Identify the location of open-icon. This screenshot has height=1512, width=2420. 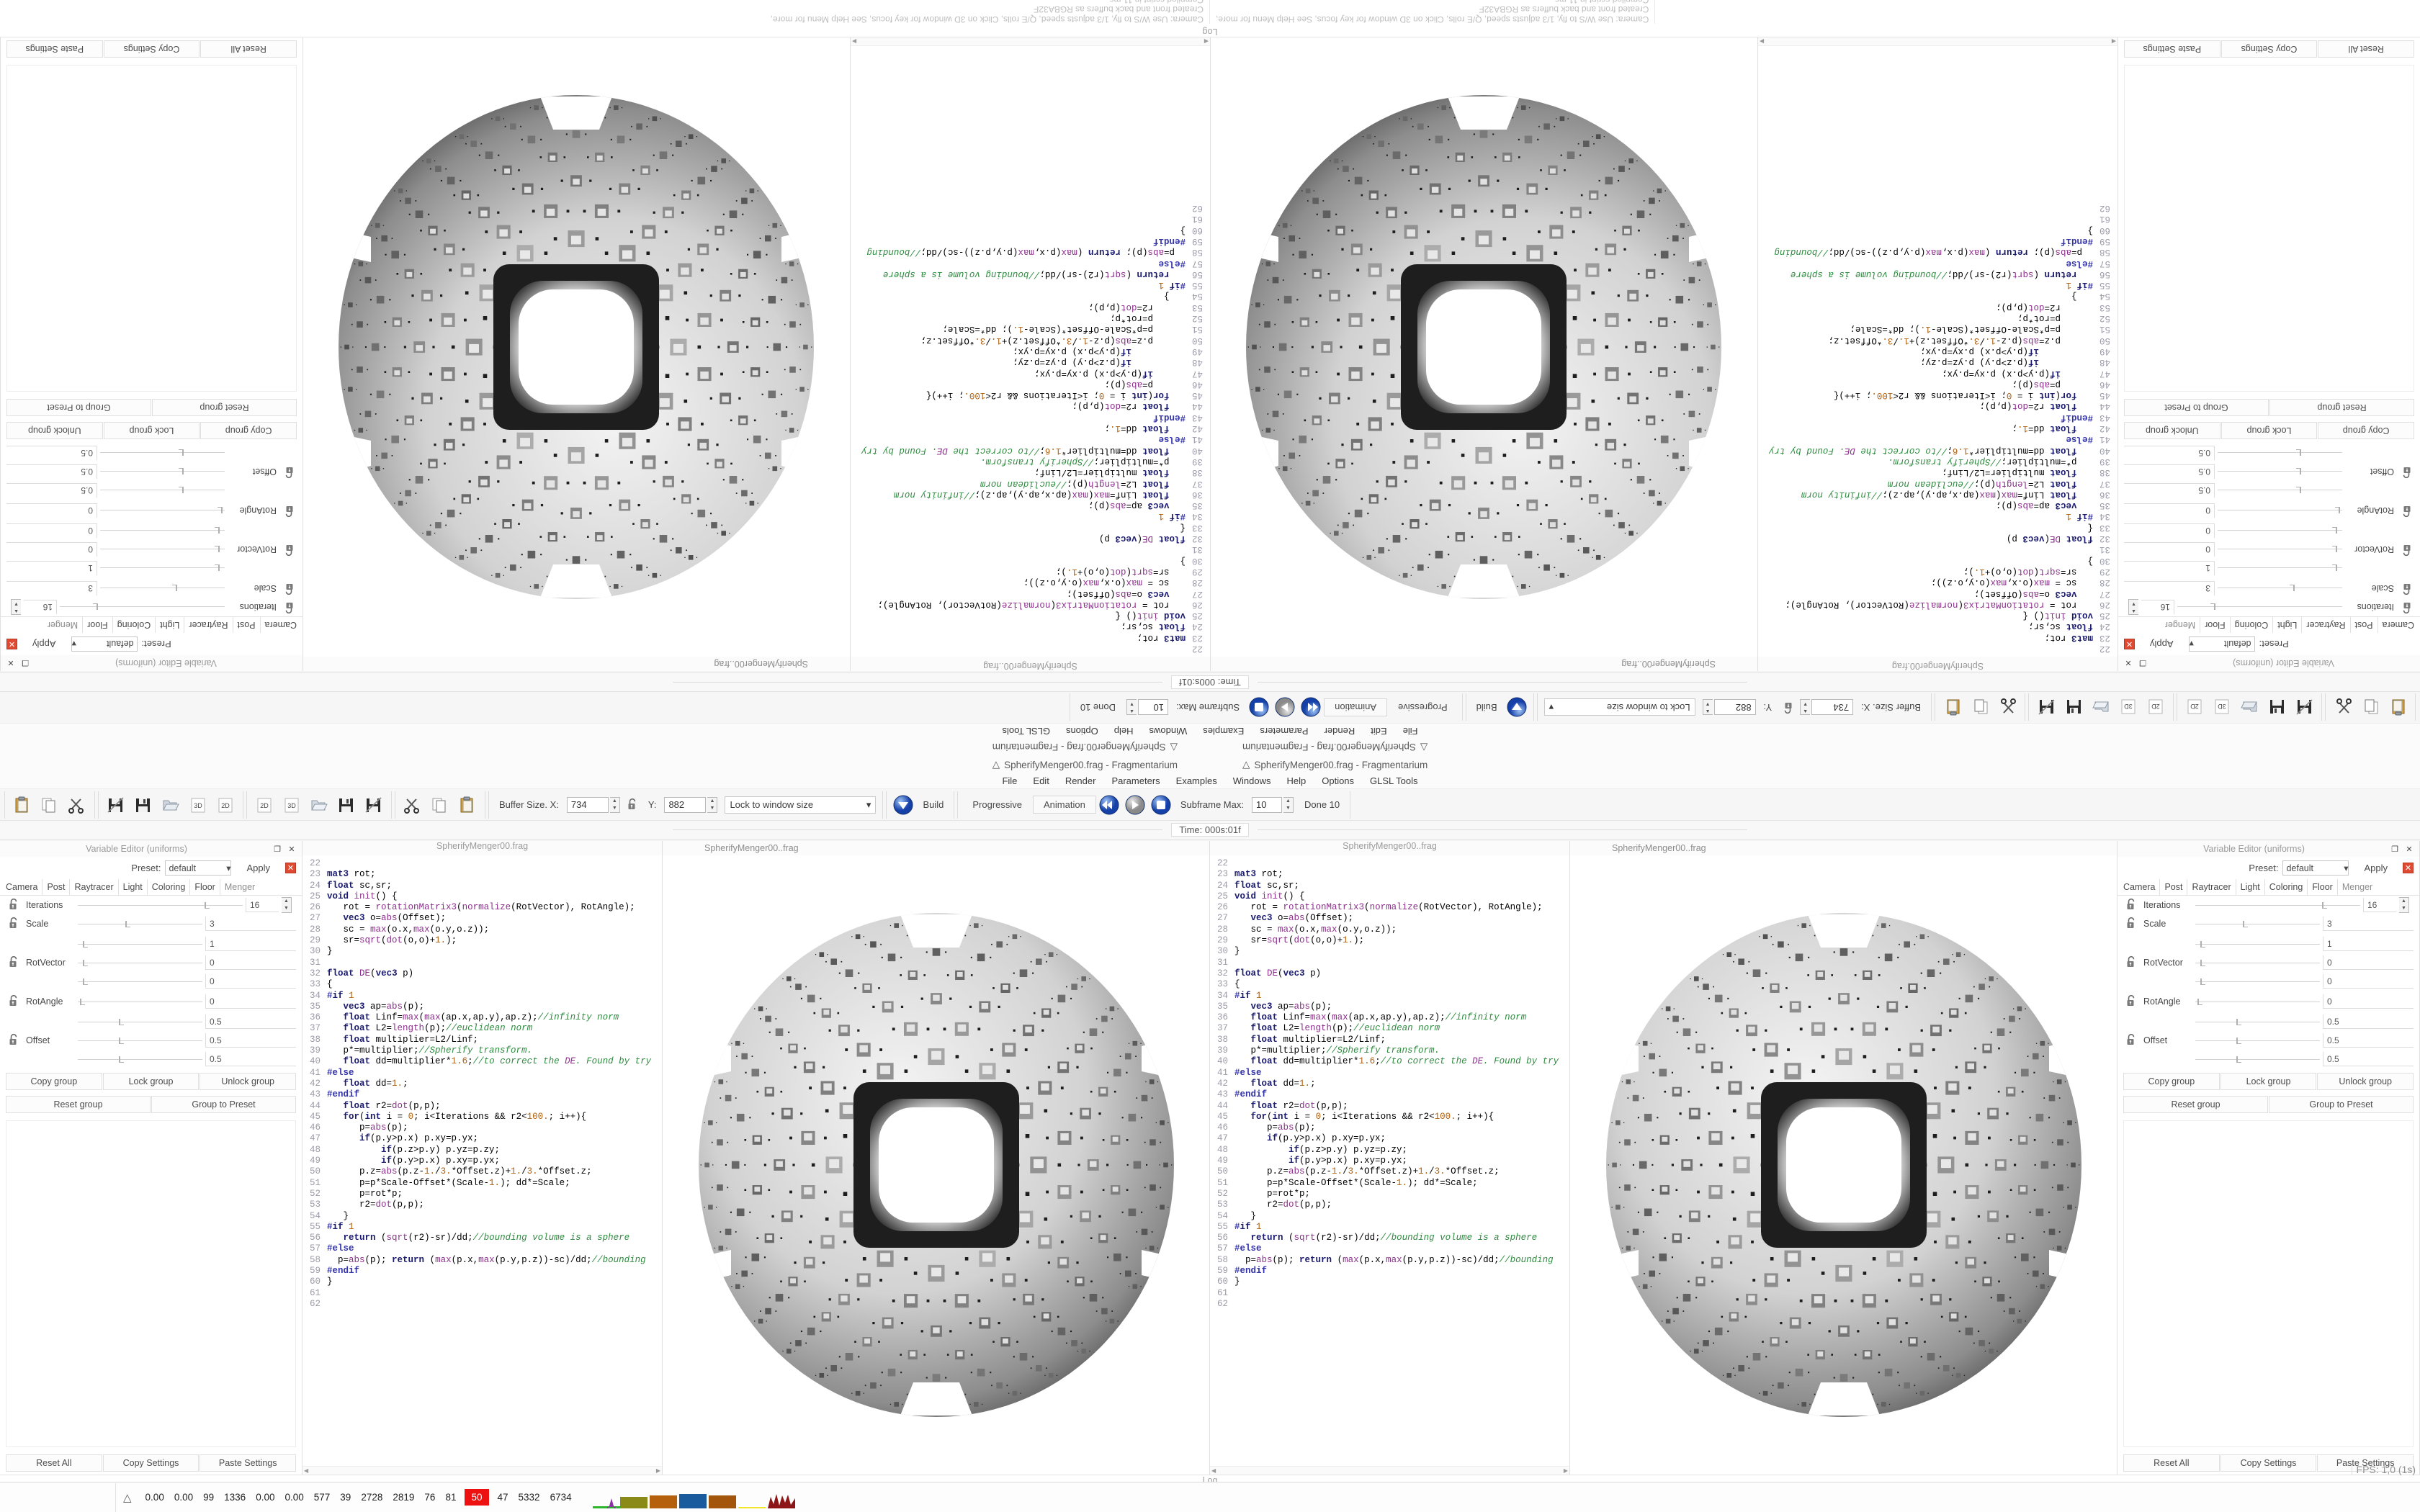
(2249, 707).